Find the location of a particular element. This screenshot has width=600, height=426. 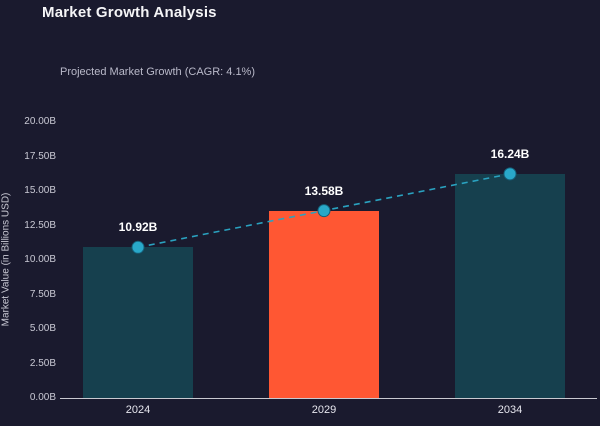

y-tick-label: 0.00B is located at coordinates (42, 397).